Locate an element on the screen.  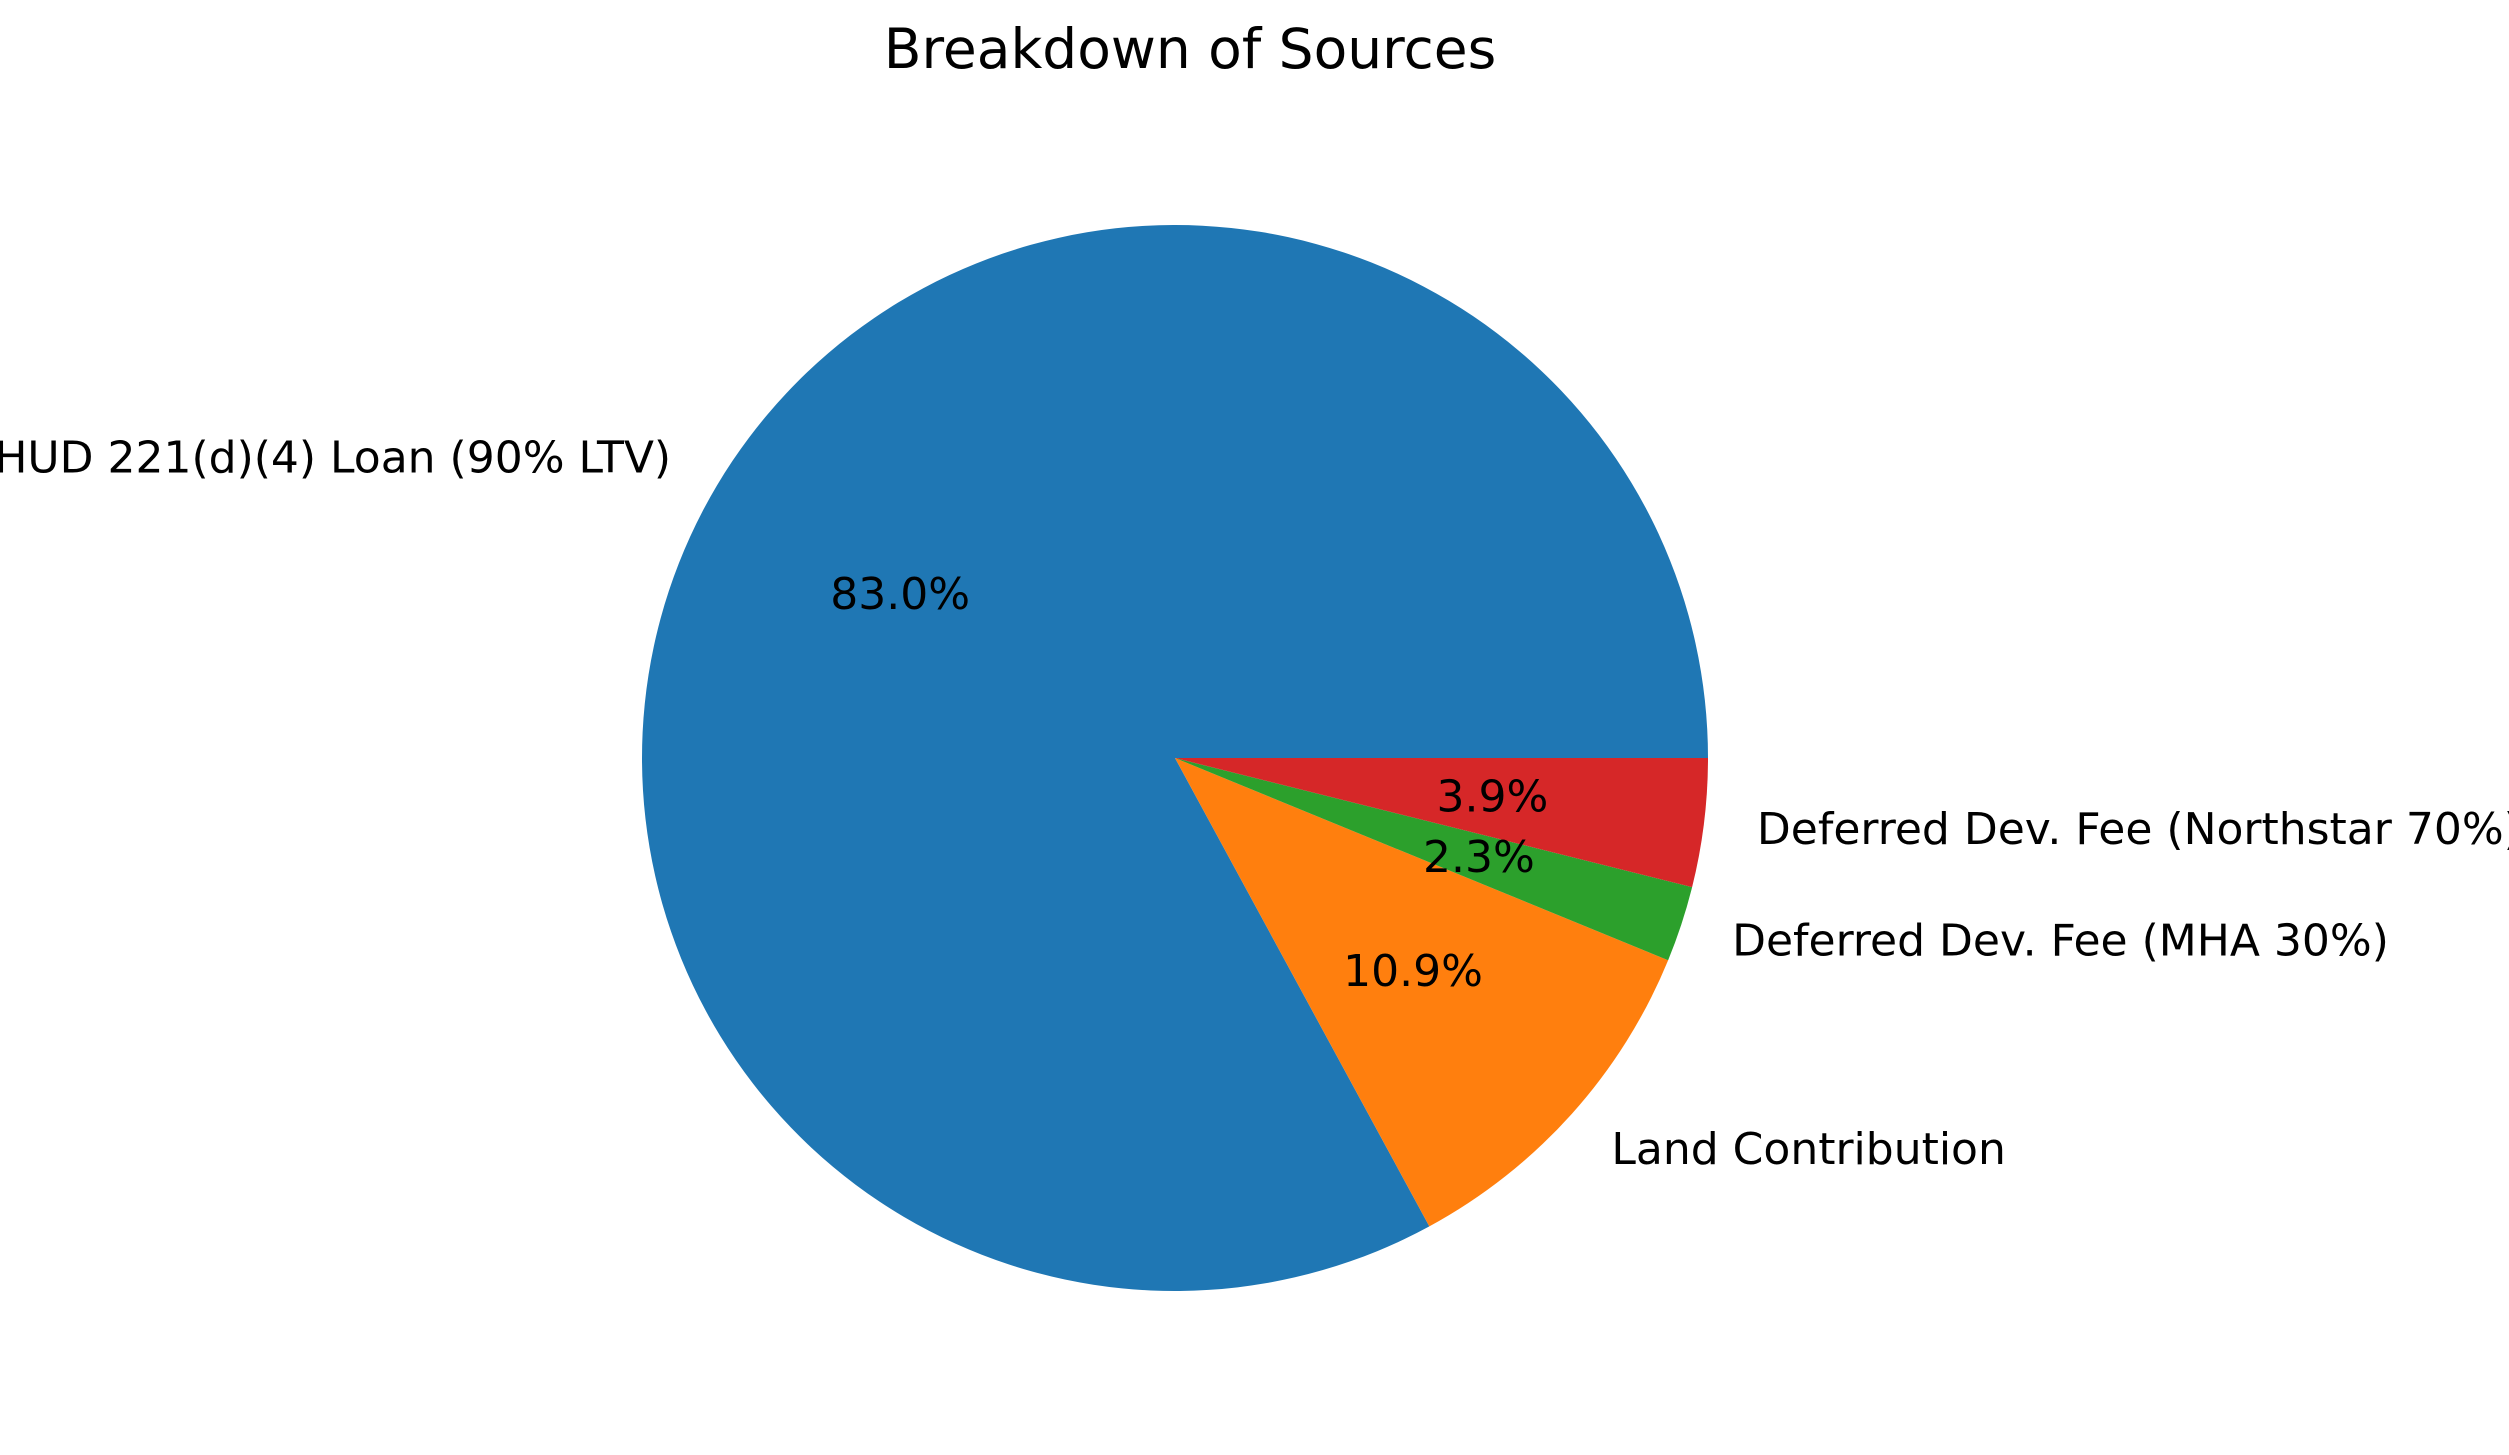
slice-label-3: Deferred Dev. Fee (Northstar 70%) is located at coordinates (2133, 829).